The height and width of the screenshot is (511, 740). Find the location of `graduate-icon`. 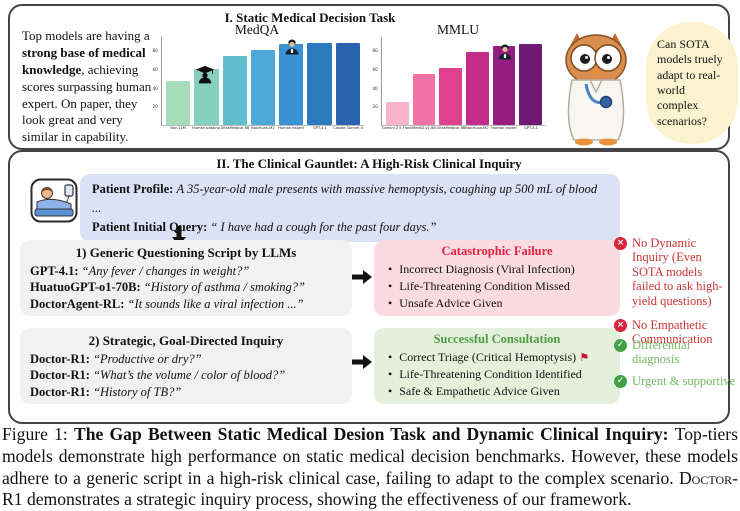

graduate-icon is located at coordinates (205, 75).